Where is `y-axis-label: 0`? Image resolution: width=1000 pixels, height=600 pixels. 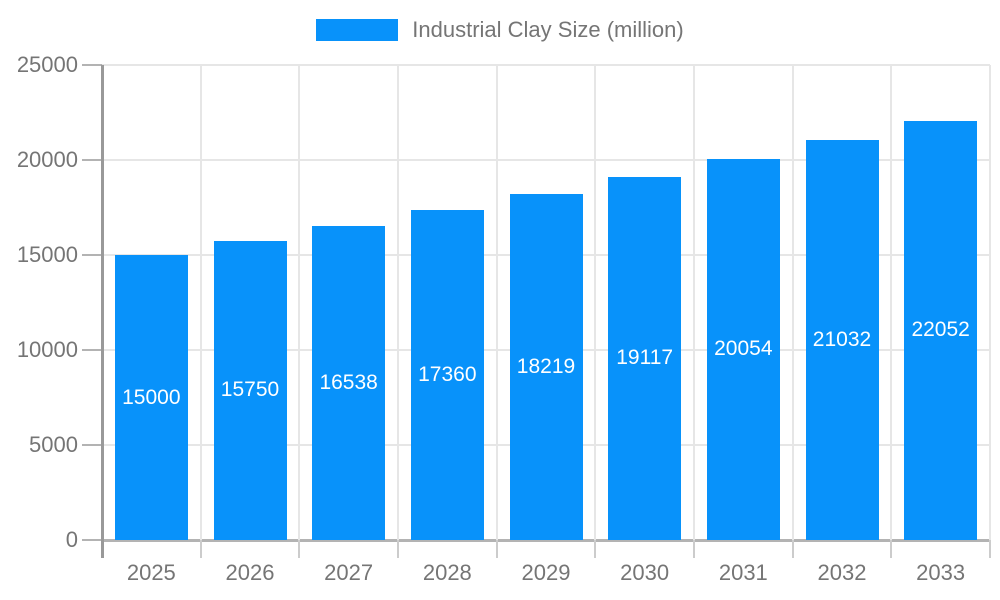 y-axis-label: 0 is located at coordinates (71, 539).